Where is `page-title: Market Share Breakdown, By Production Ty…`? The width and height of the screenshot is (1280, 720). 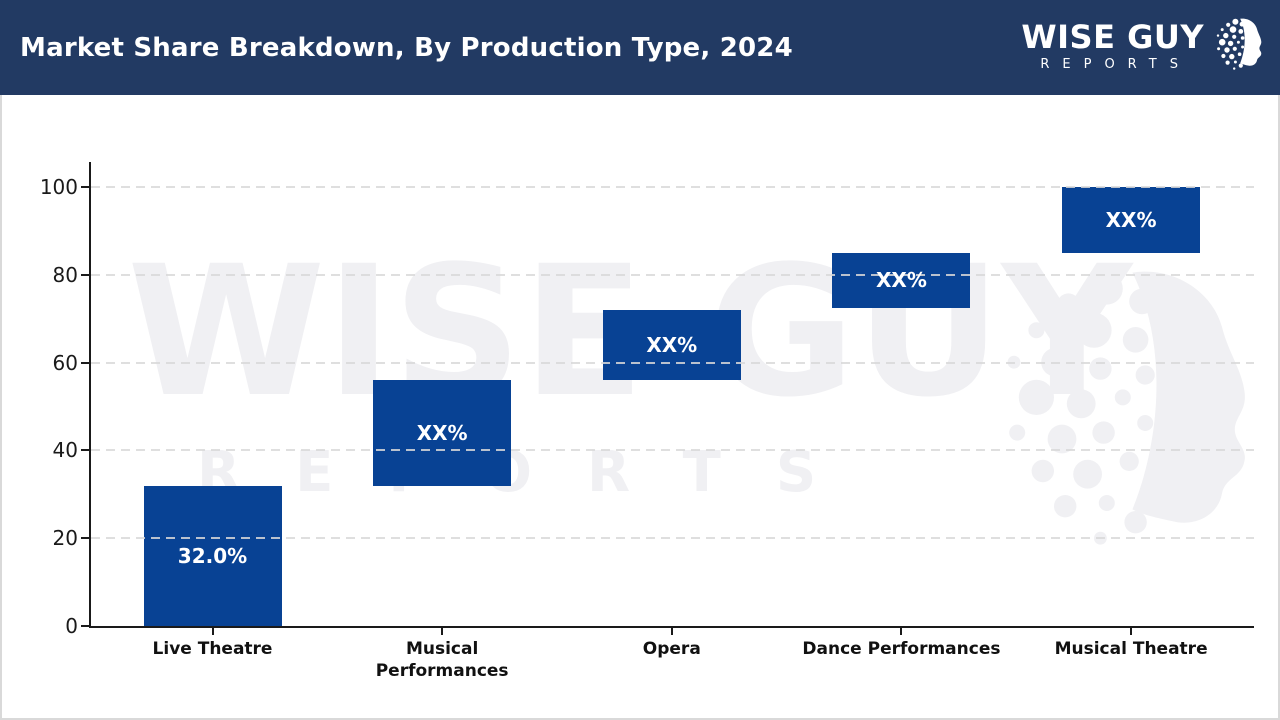
page-title: Market Share Breakdown, By Production Ty… is located at coordinates (406, 47).